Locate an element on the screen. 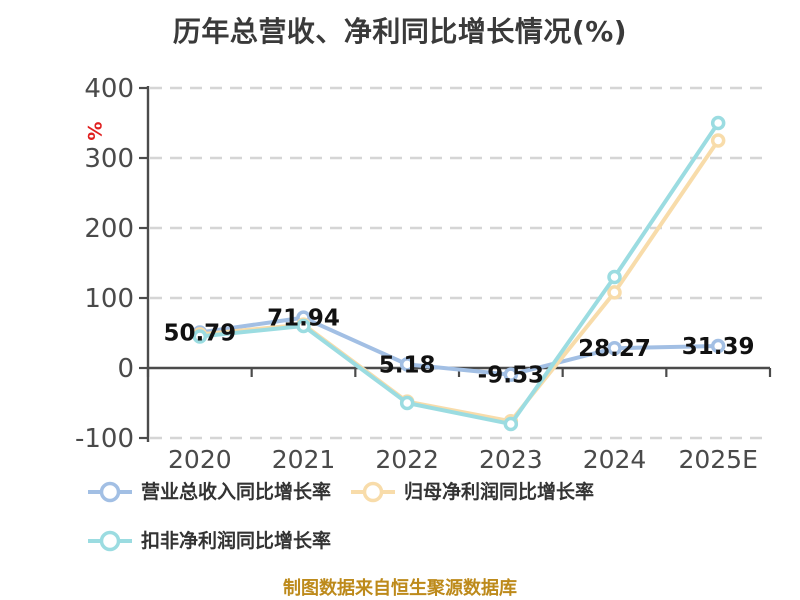 This screenshot has width=800, height=600. y-axis-label: 100 is located at coordinates (109, 299).